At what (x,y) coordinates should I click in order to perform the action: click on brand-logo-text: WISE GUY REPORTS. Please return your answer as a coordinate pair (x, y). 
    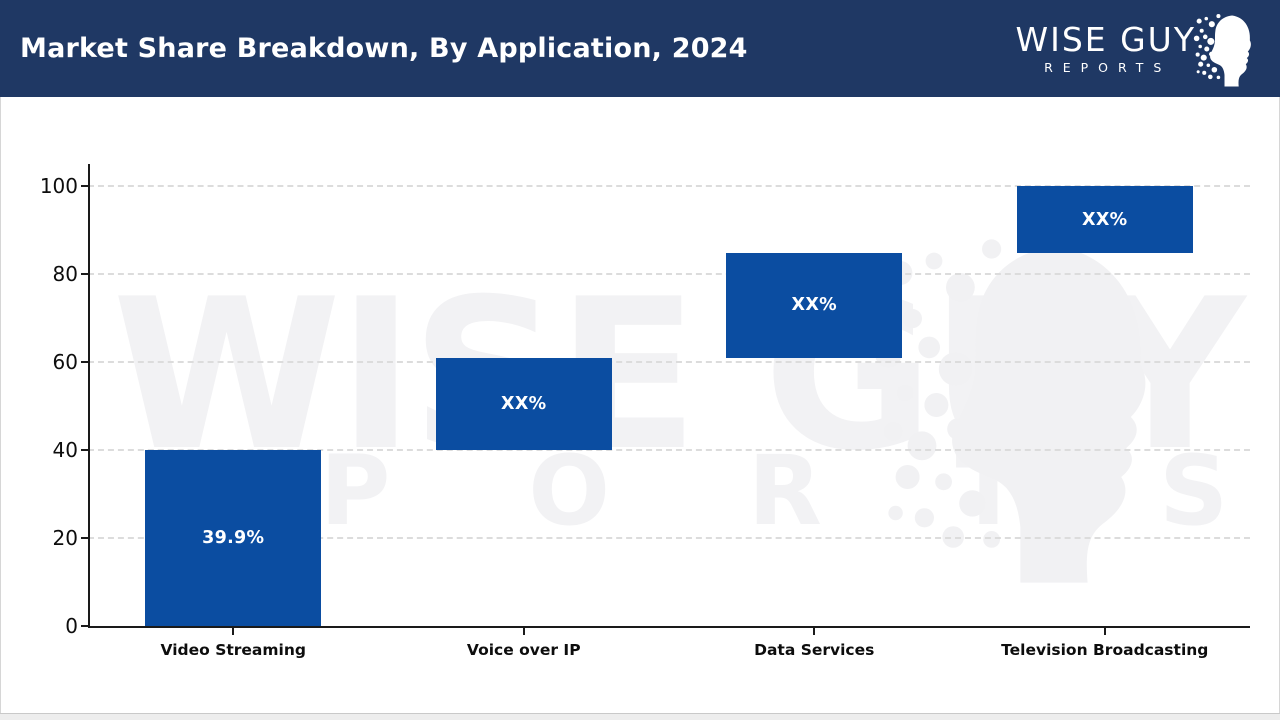
    Looking at the image, I should click on (1105, 49).